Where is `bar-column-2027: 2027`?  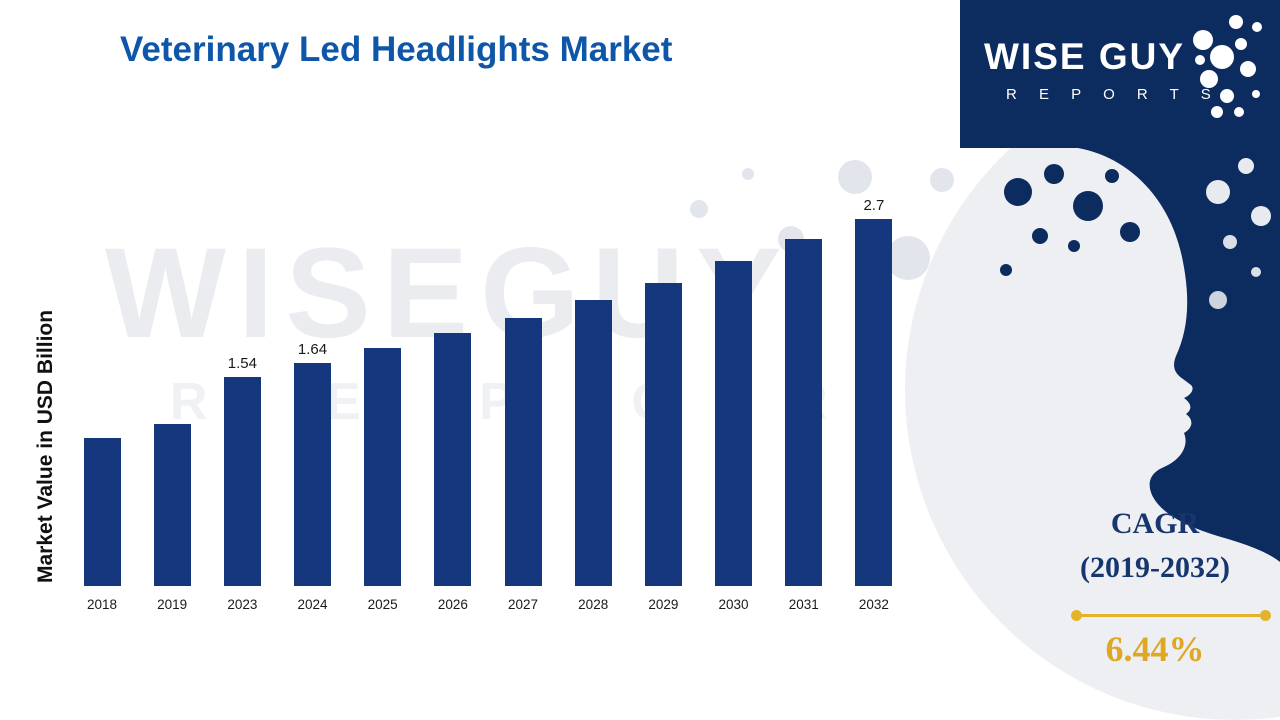 bar-column-2027: 2027 is located at coordinates (523, 390).